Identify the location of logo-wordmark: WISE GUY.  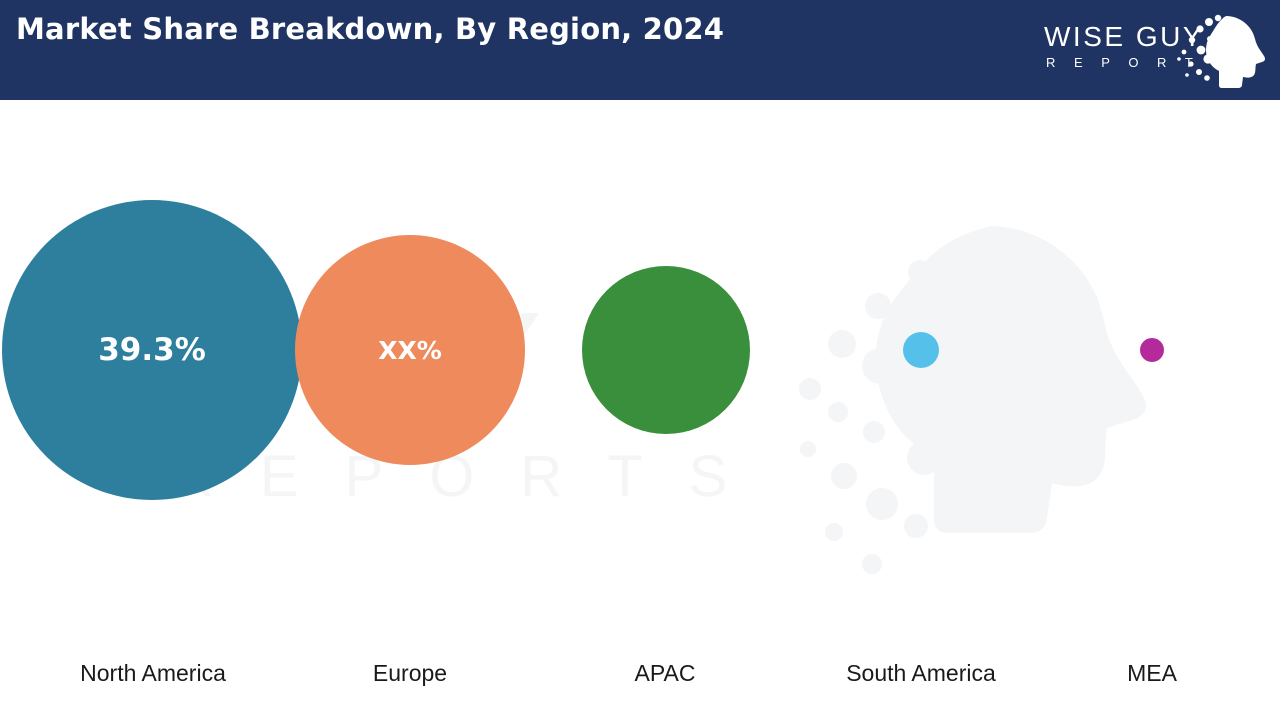
(1124, 36).